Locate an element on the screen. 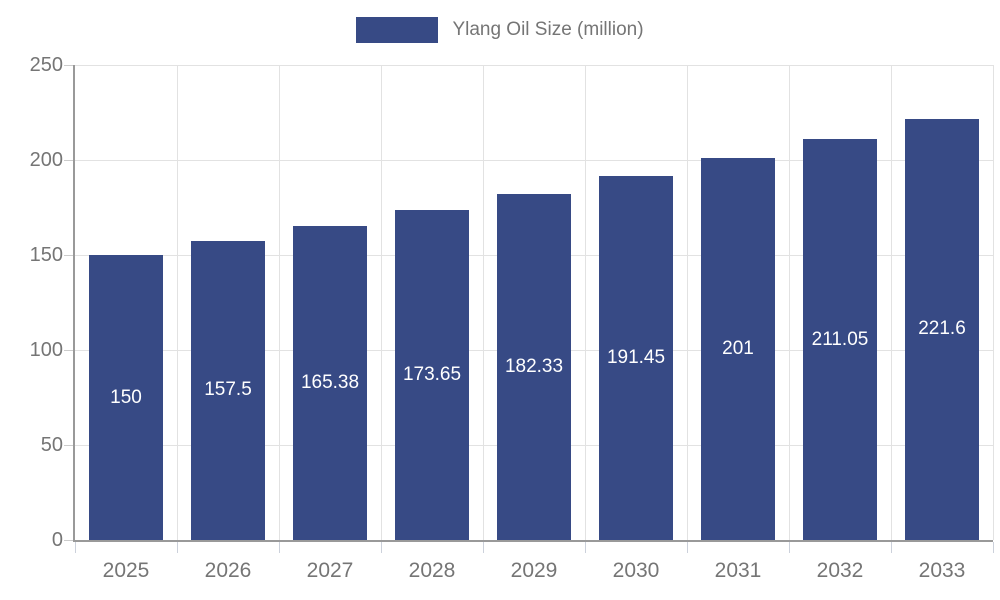  y-axis-label: 50 is located at coordinates (51, 445).